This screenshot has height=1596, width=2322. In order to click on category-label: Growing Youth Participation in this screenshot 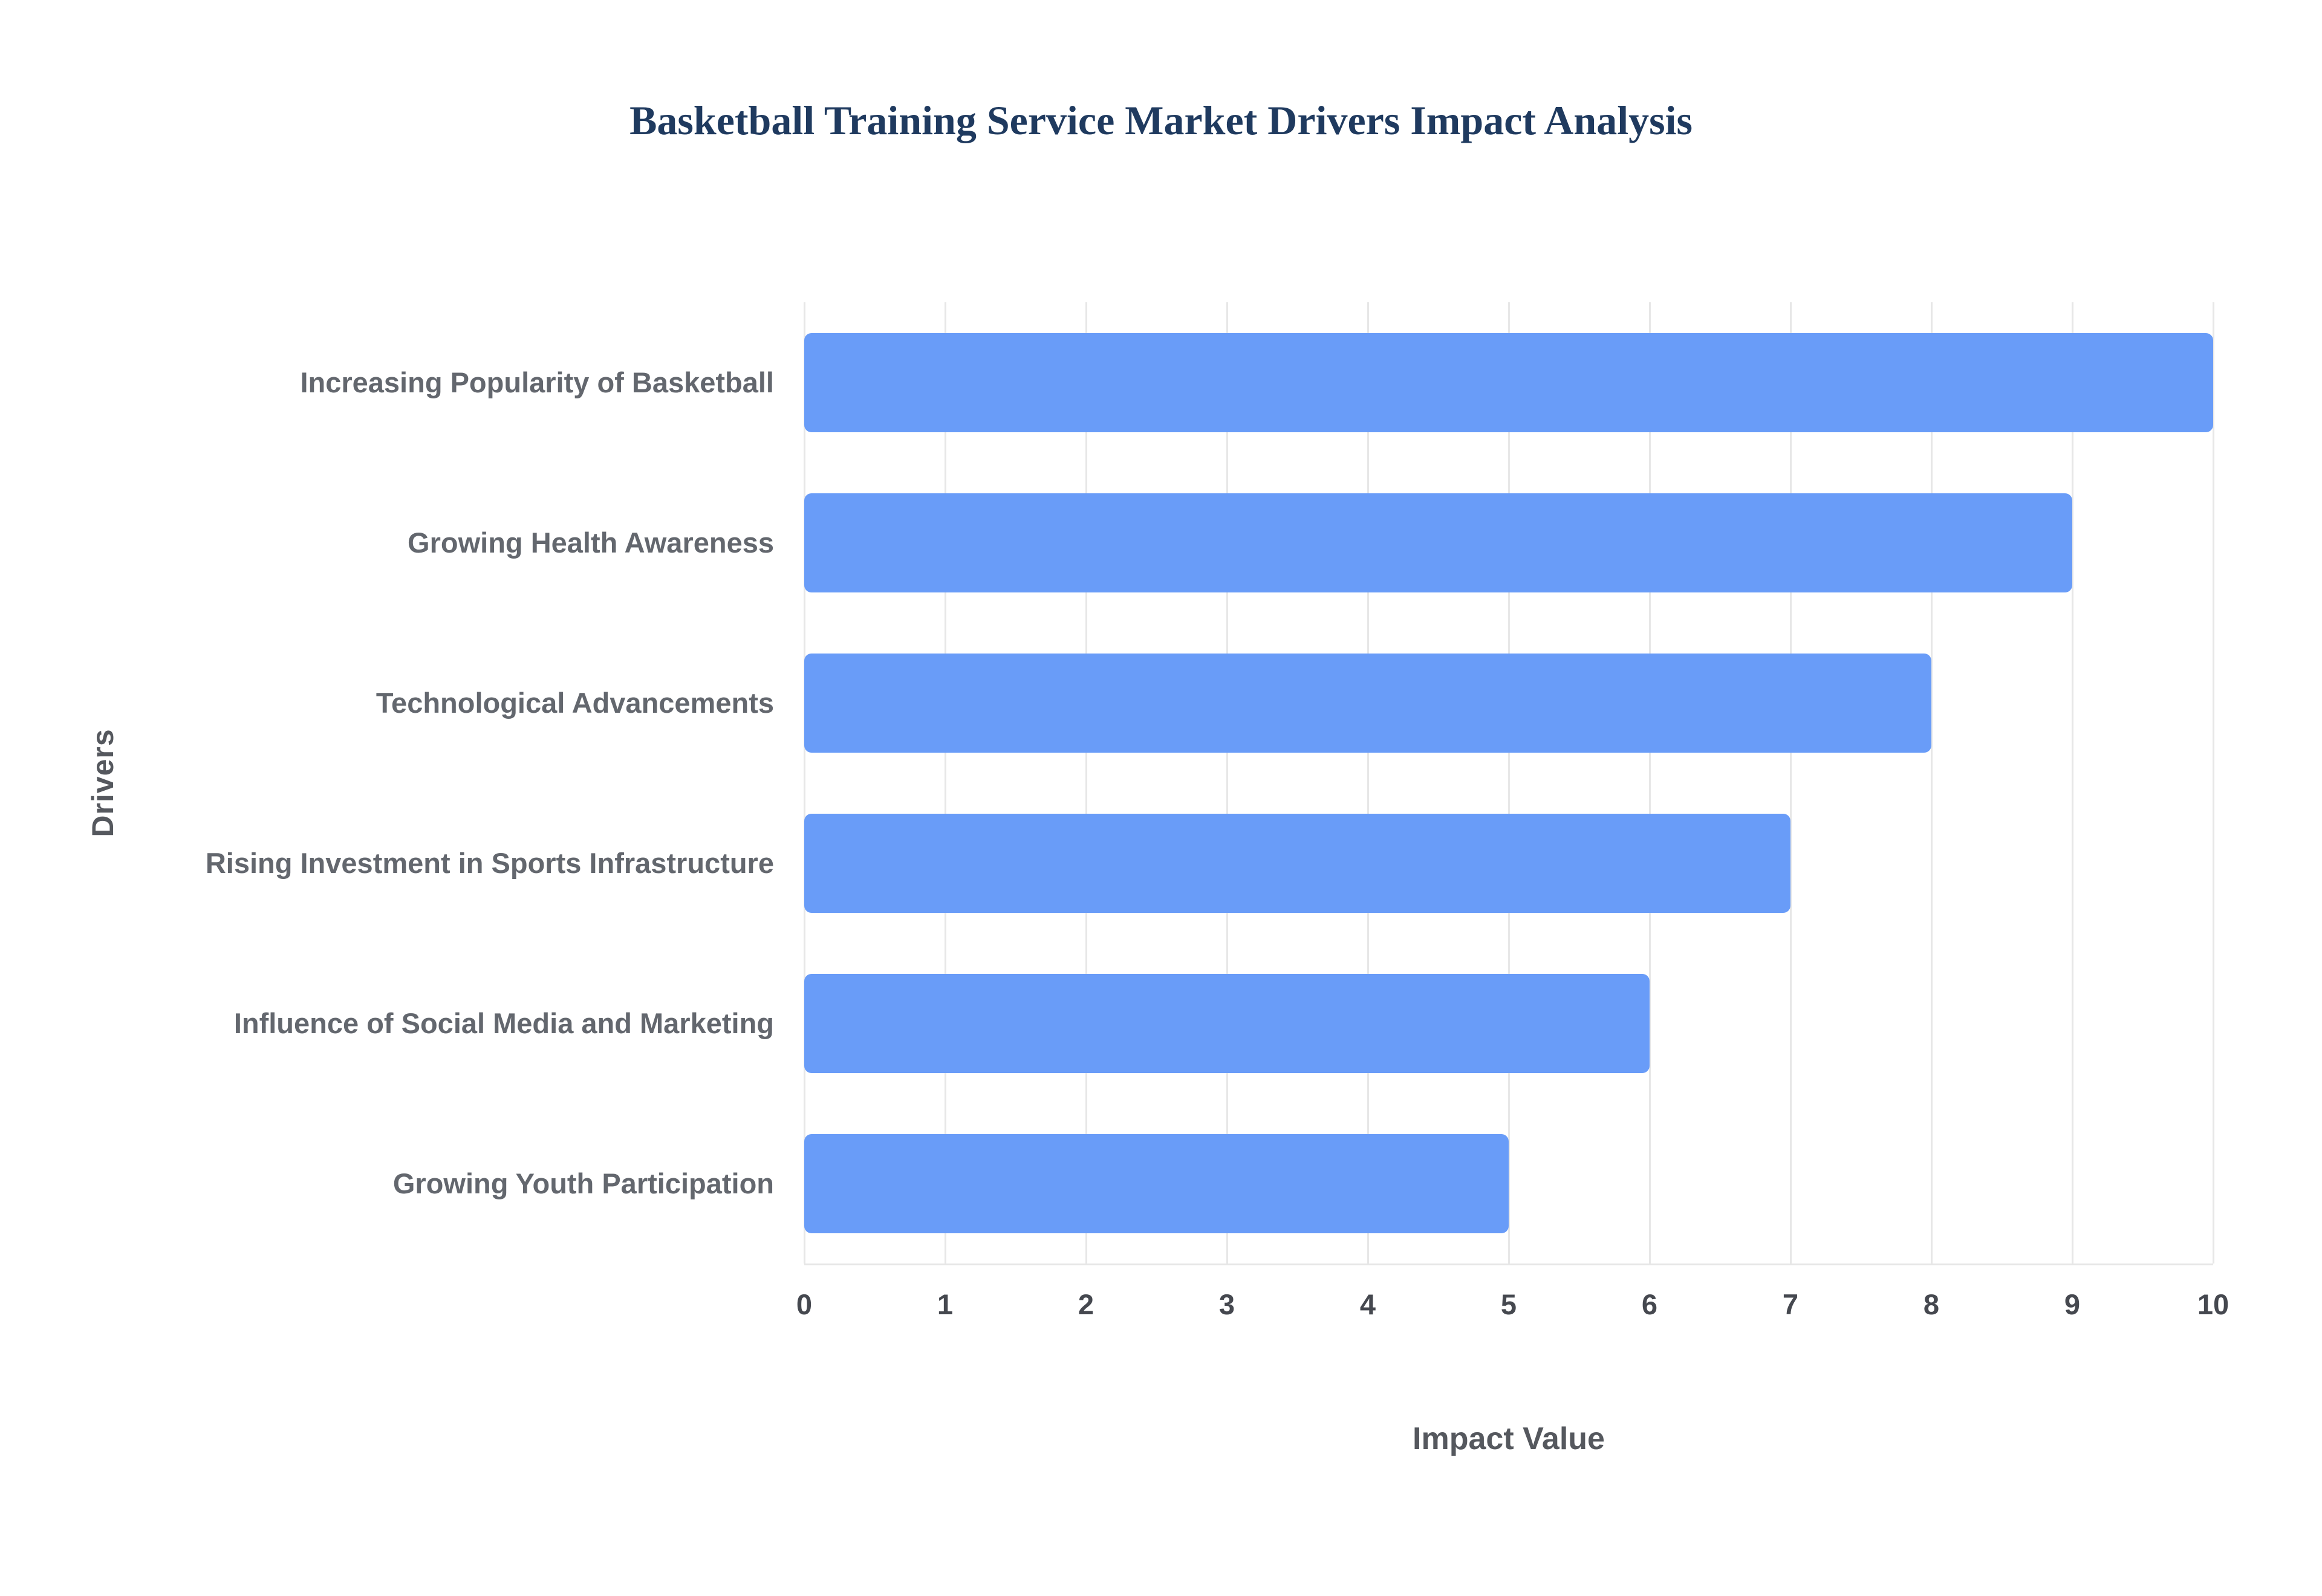, I will do `click(583, 1183)`.